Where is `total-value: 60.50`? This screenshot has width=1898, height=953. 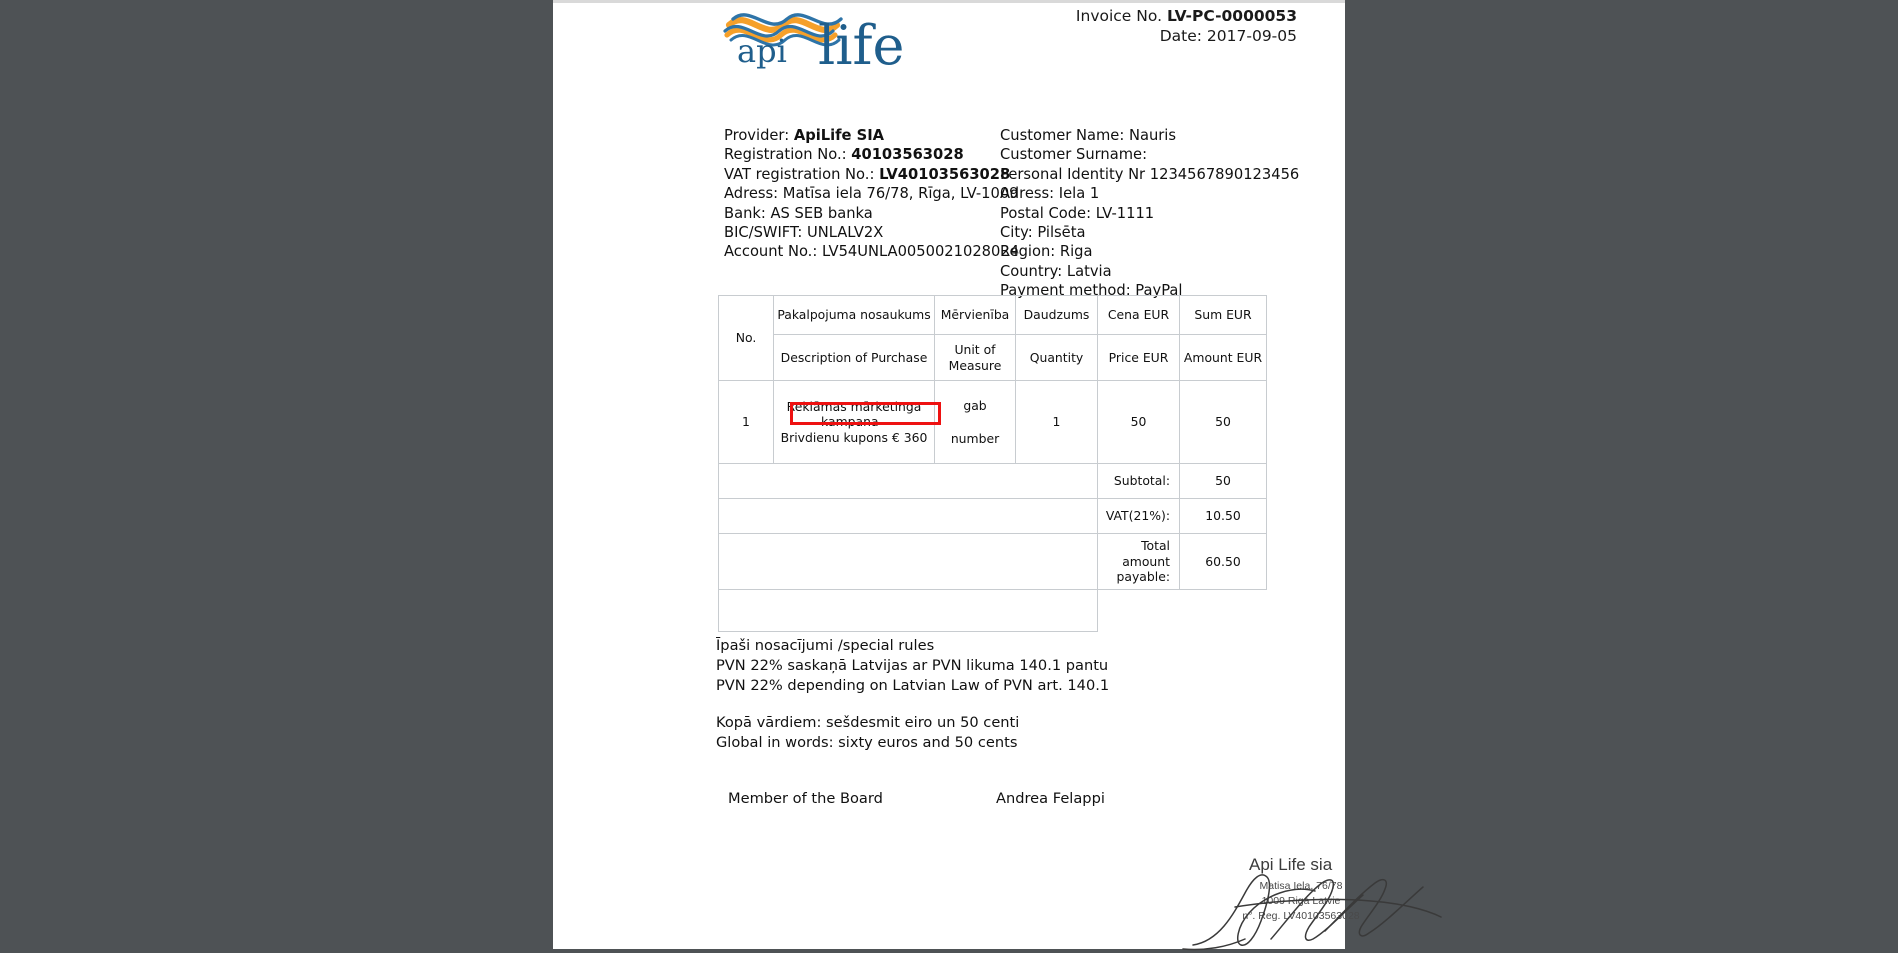
total-value: 60.50 is located at coordinates (1223, 561).